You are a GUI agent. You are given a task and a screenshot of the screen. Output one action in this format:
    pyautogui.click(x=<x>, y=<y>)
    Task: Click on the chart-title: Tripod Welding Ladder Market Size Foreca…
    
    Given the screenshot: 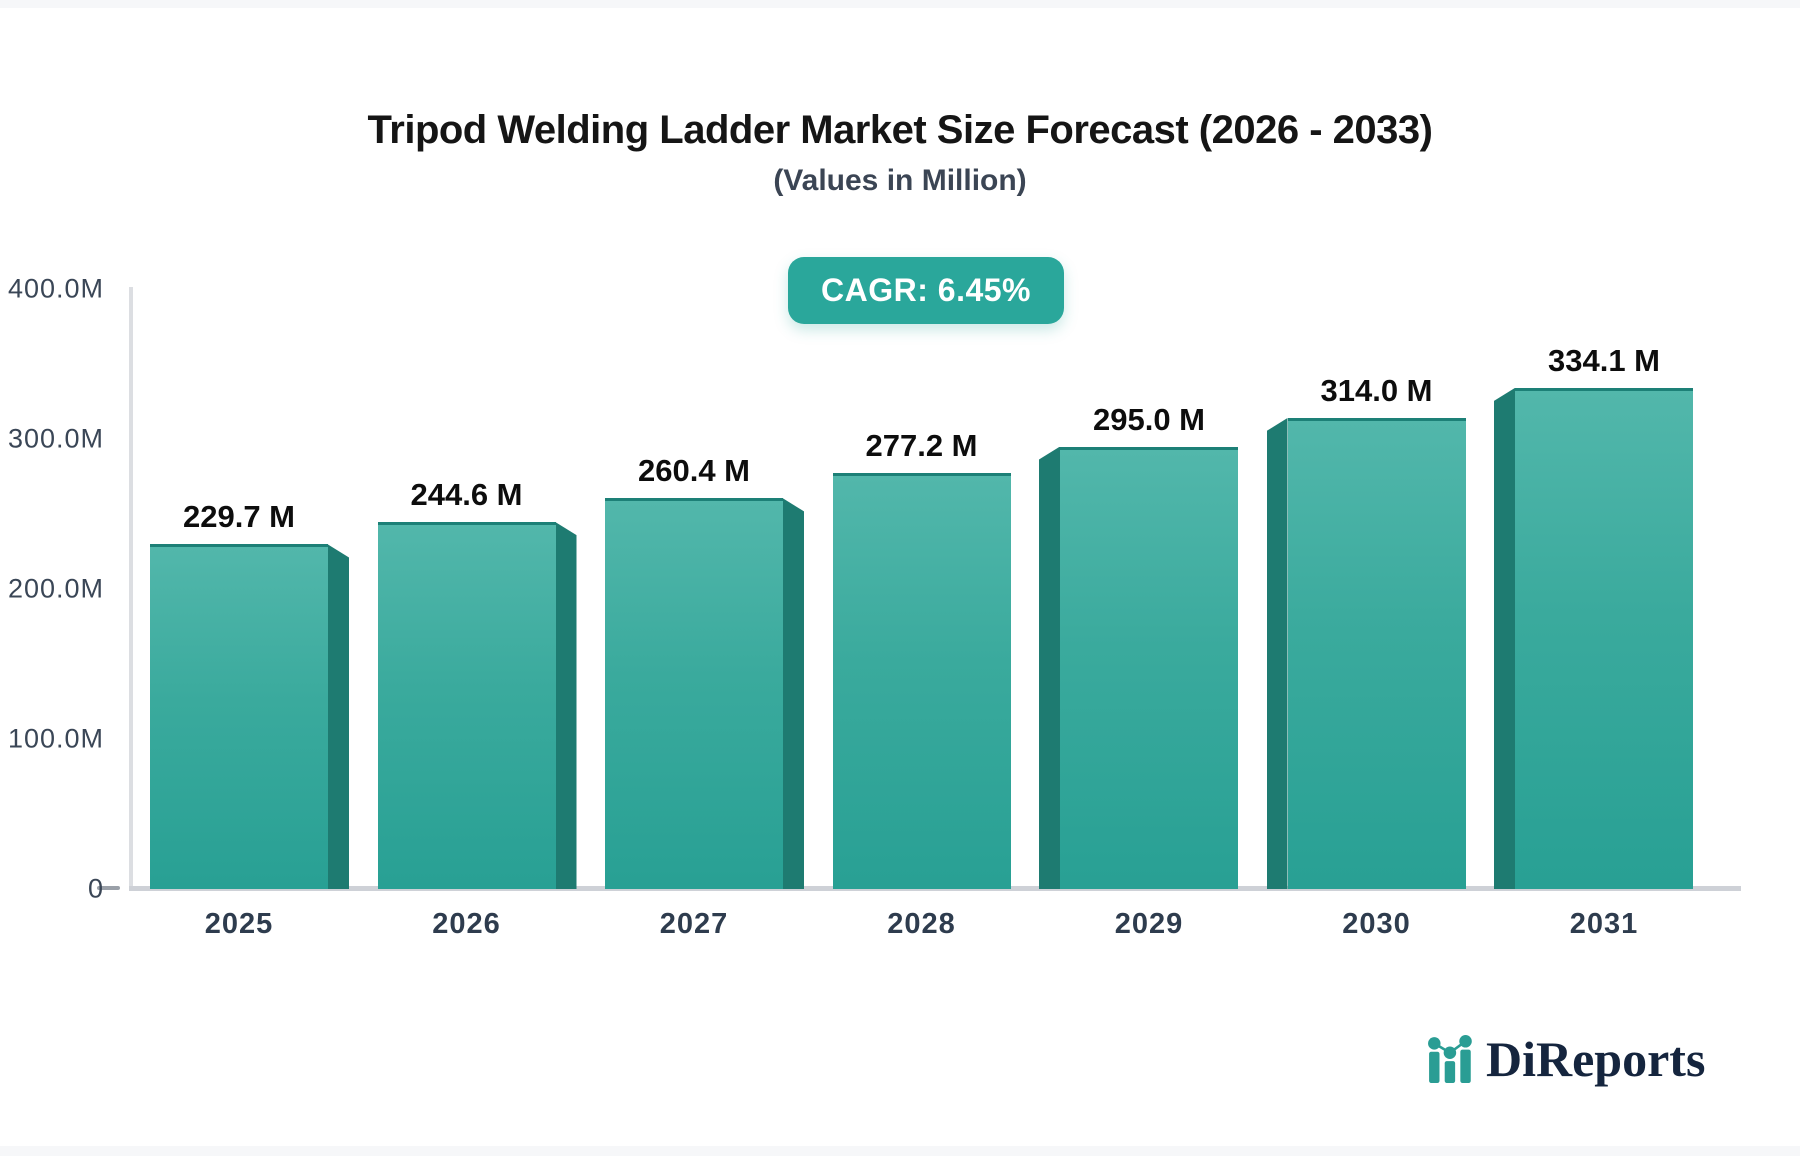 What is the action you would take?
    pyautogui.click(x=900, y=130)
    